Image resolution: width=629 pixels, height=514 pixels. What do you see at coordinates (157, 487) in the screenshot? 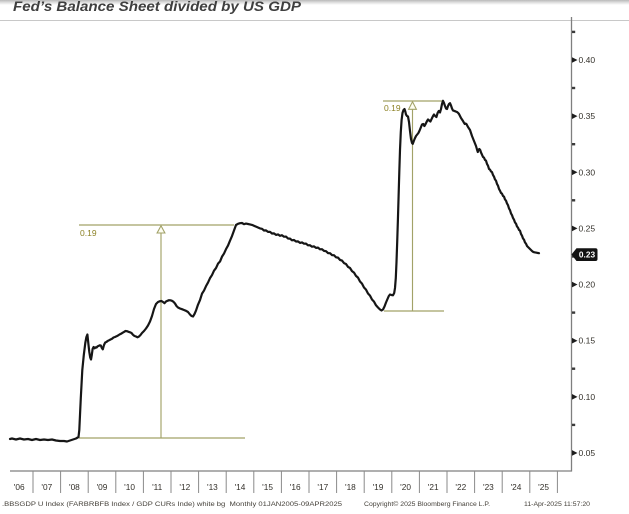
I see `svg-text: '11` at bounding box center [157, 487].